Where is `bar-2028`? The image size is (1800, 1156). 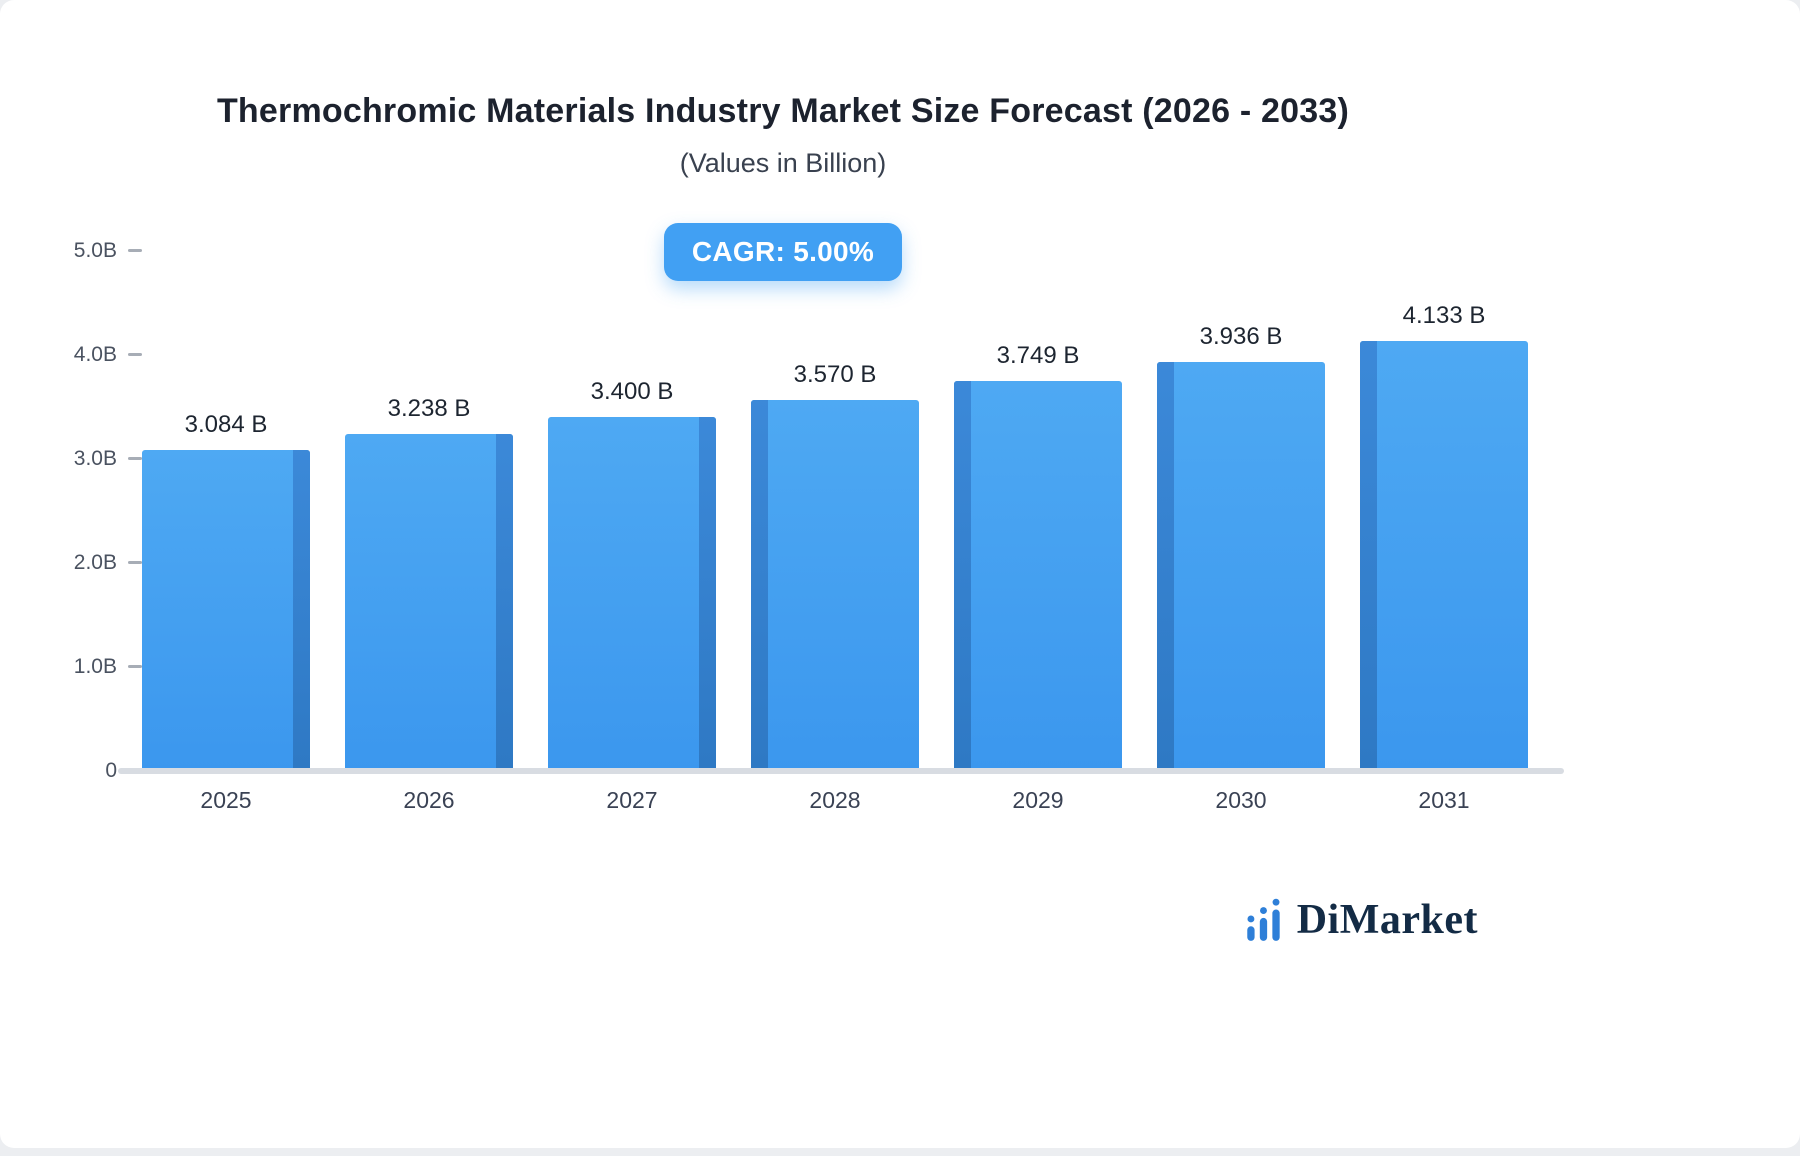
bar-2028 is located at coordinates (835, 585).